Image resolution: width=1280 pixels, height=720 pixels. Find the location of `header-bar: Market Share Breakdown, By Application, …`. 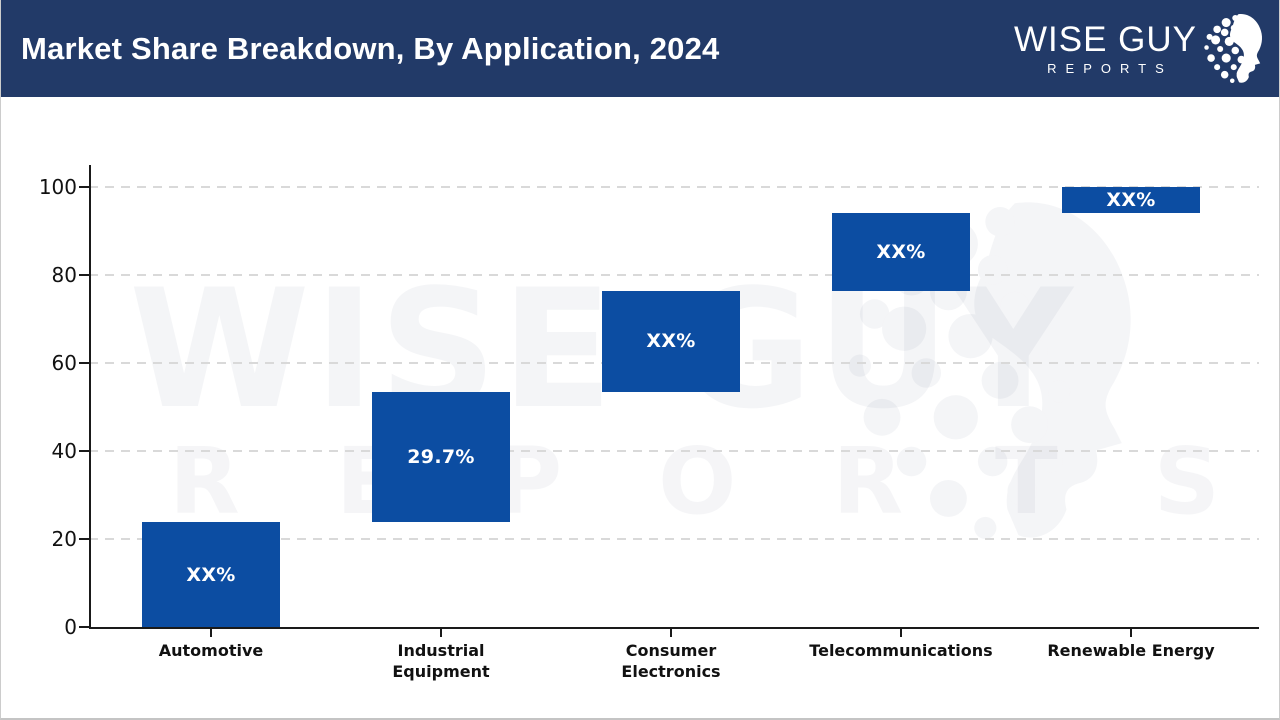

header-bar: Market Share Breakdown, By Application, … is located at coordinates (640, 48).